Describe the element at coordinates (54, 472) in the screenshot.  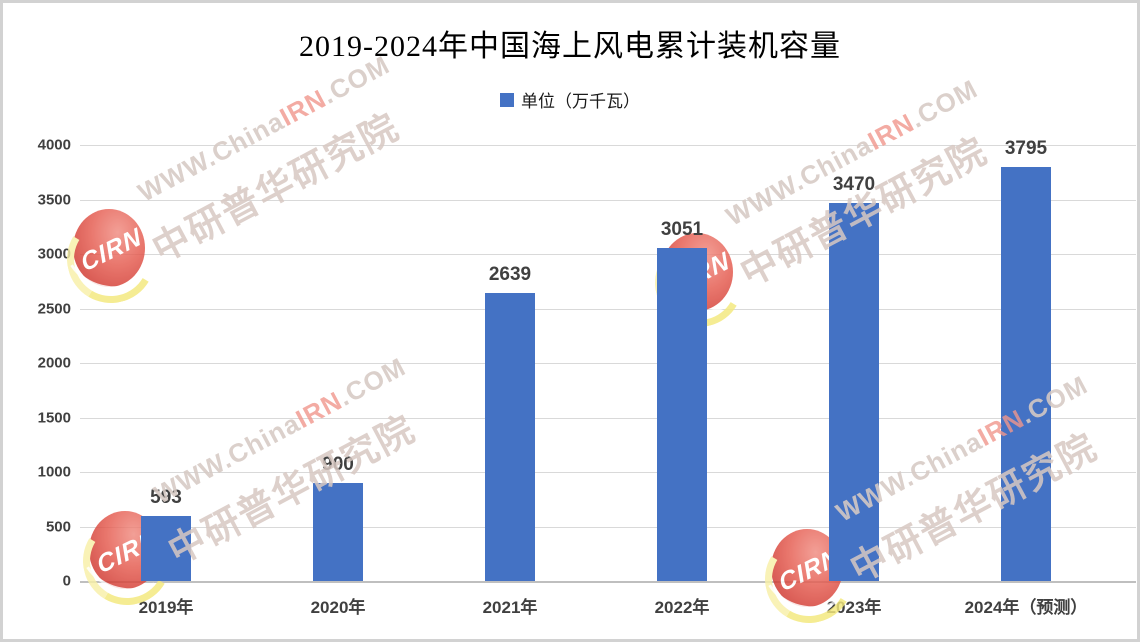
I see `y-tick-label: 1000` at that location.